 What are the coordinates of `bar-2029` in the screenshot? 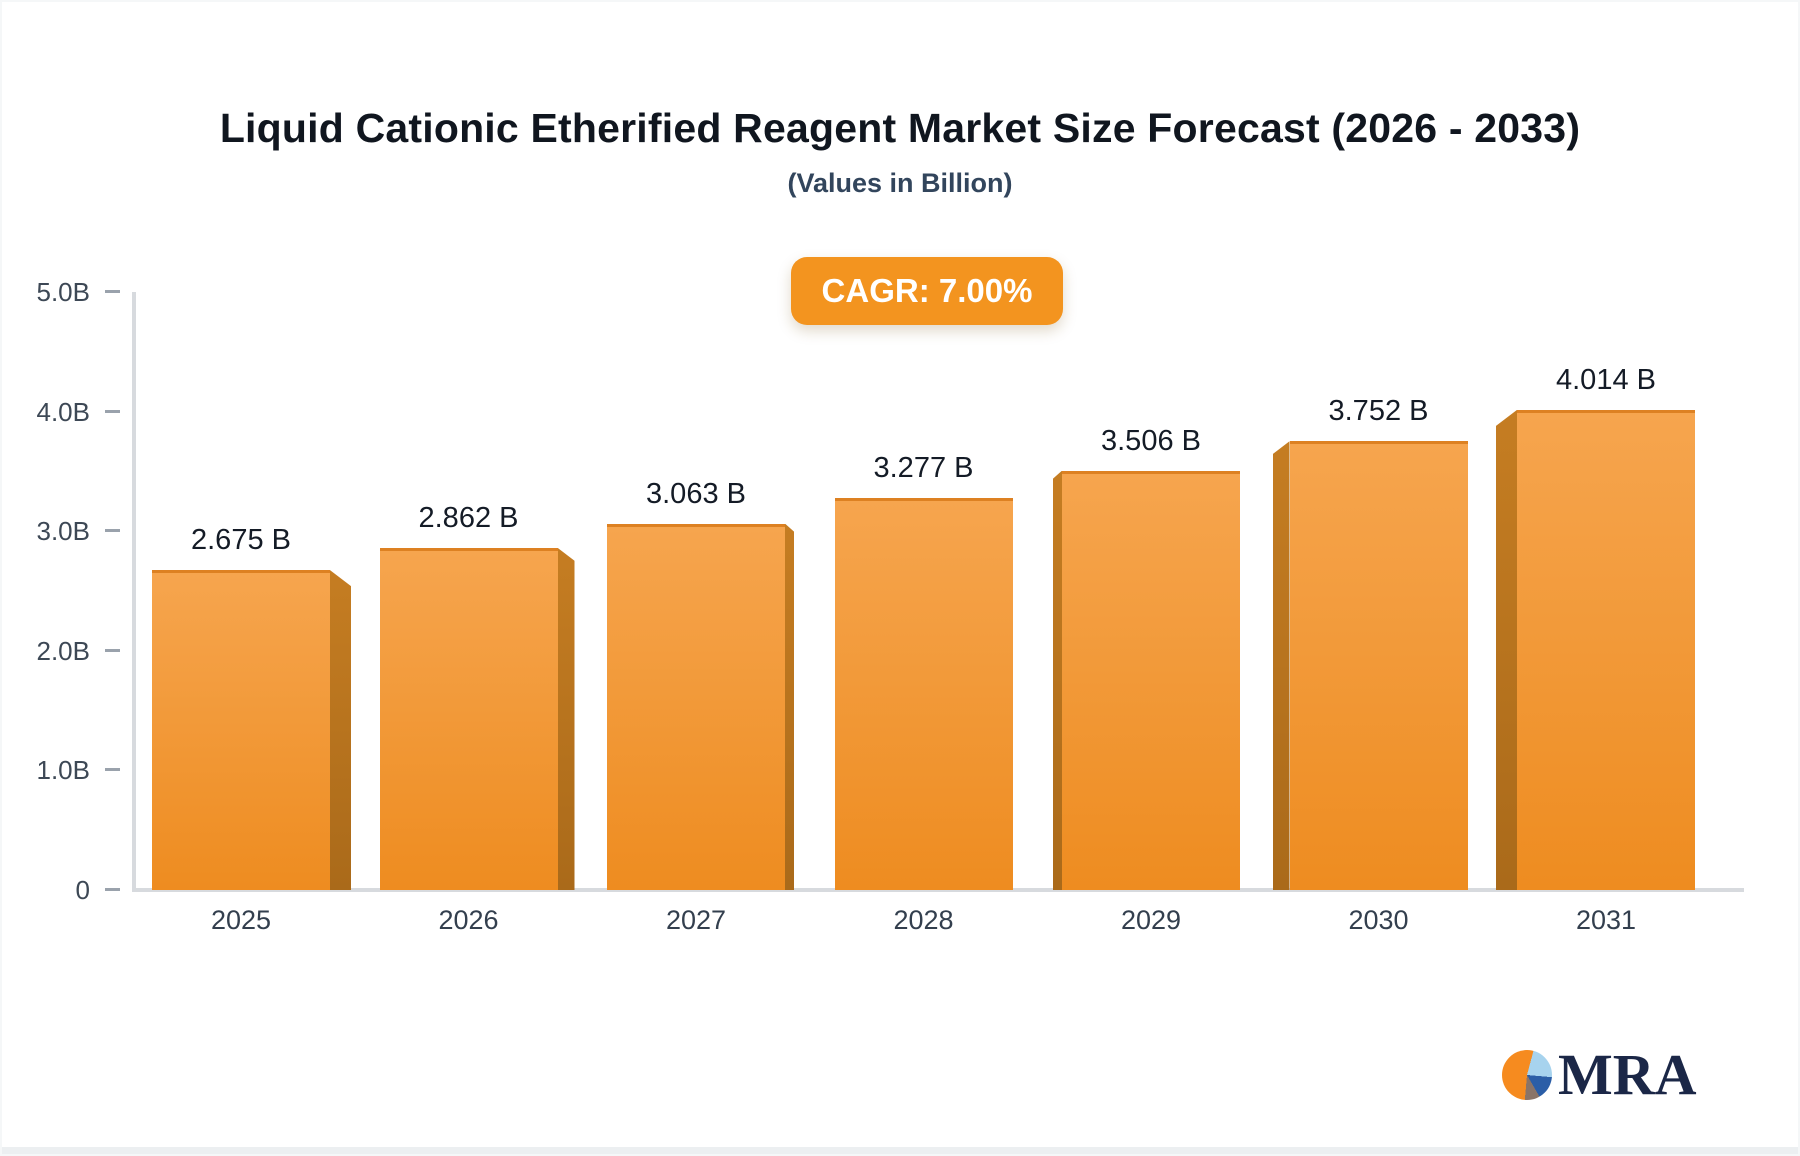 It's located at (1151, 680).